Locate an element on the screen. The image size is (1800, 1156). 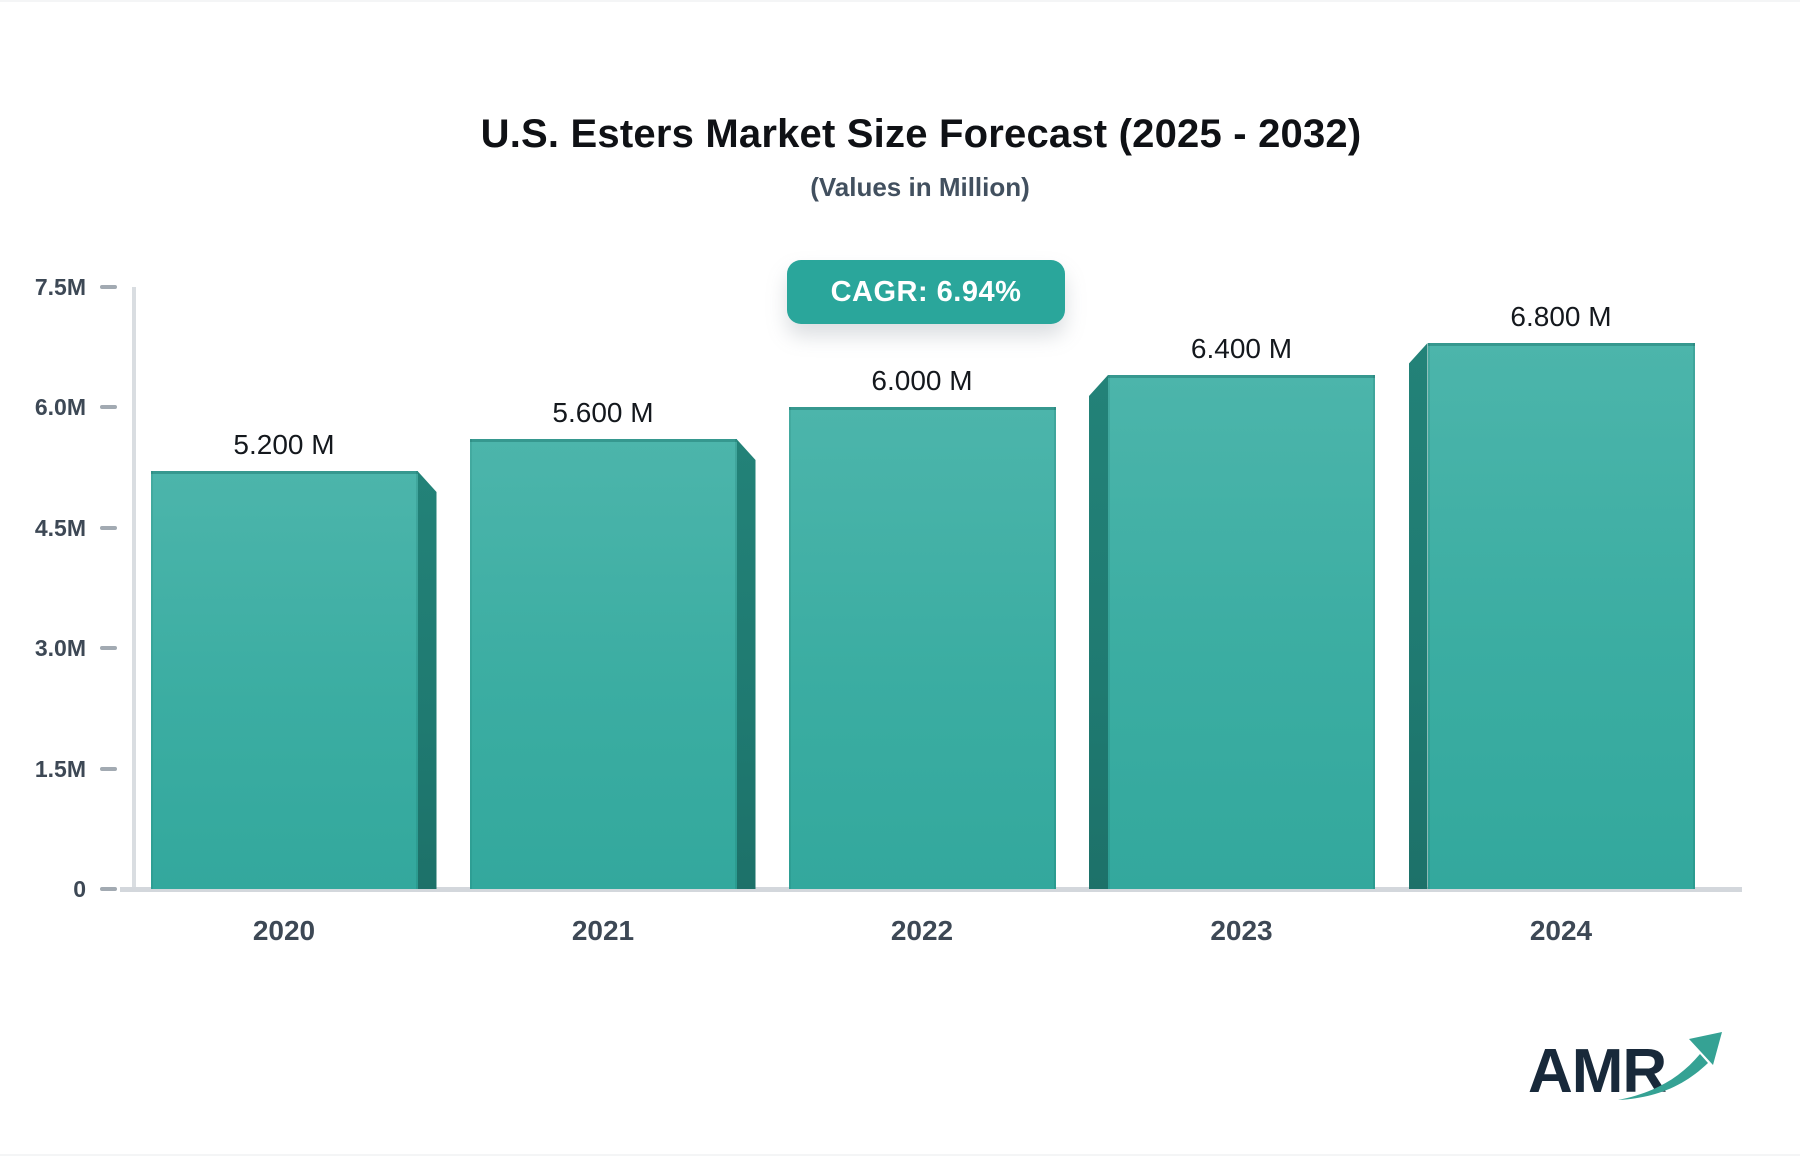
bar-2022 is located at coordinates (922, 648).